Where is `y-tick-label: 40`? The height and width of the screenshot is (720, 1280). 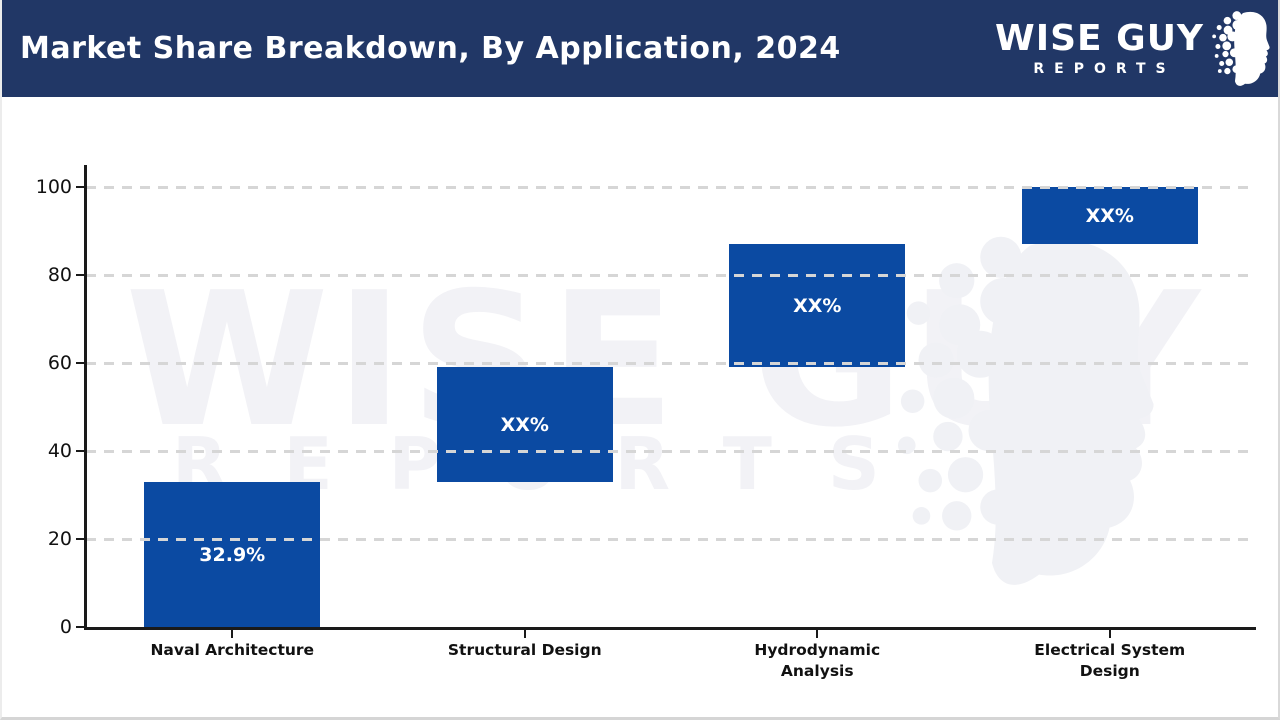
y-tick-label: 40 is located at coordinates (59, 451).